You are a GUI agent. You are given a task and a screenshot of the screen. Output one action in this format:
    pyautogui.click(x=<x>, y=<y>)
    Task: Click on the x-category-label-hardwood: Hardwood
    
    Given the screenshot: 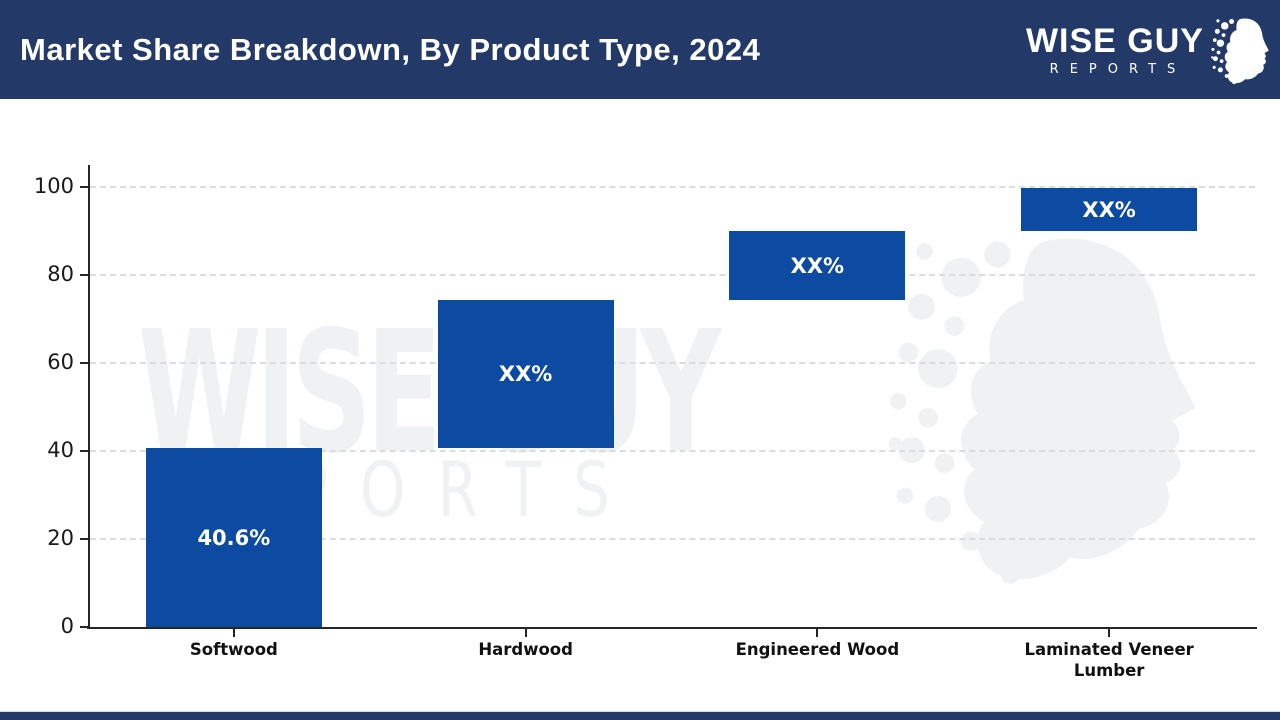 What is the action you would take?
    pyautogui.click(x=525, y=649)
    